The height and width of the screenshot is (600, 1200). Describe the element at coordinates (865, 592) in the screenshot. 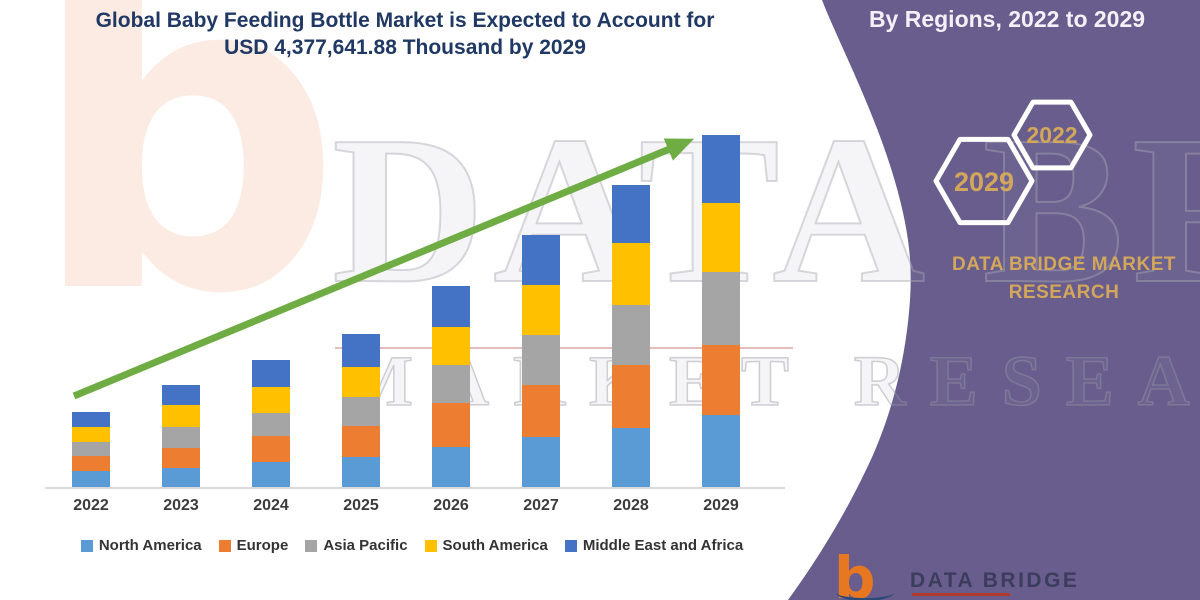

I see `footer-logo-swoosh-icon` at that location.